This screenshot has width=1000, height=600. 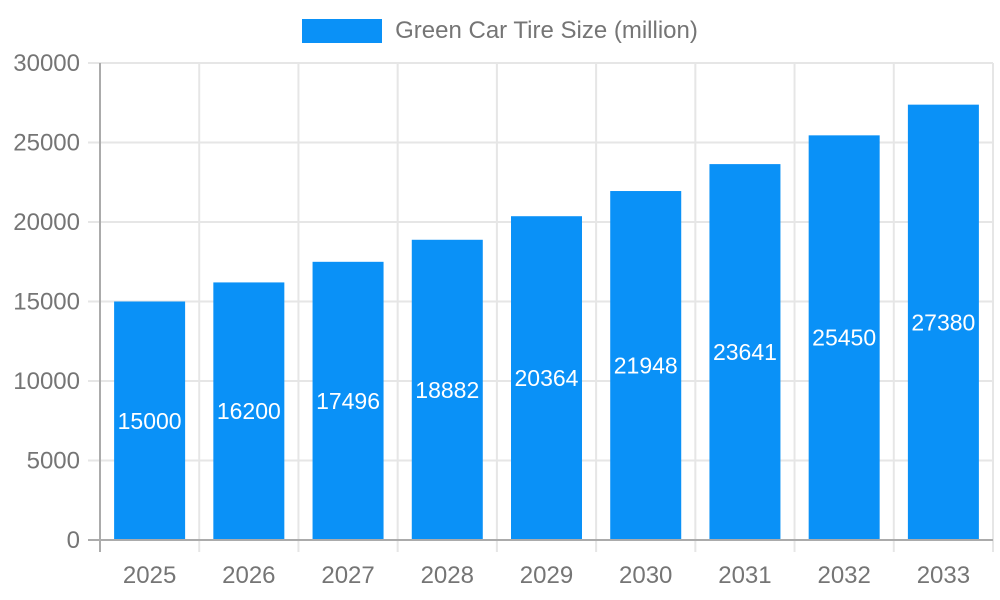 I want to click on bar-value-label: 27380, so click(x=943, y=322).